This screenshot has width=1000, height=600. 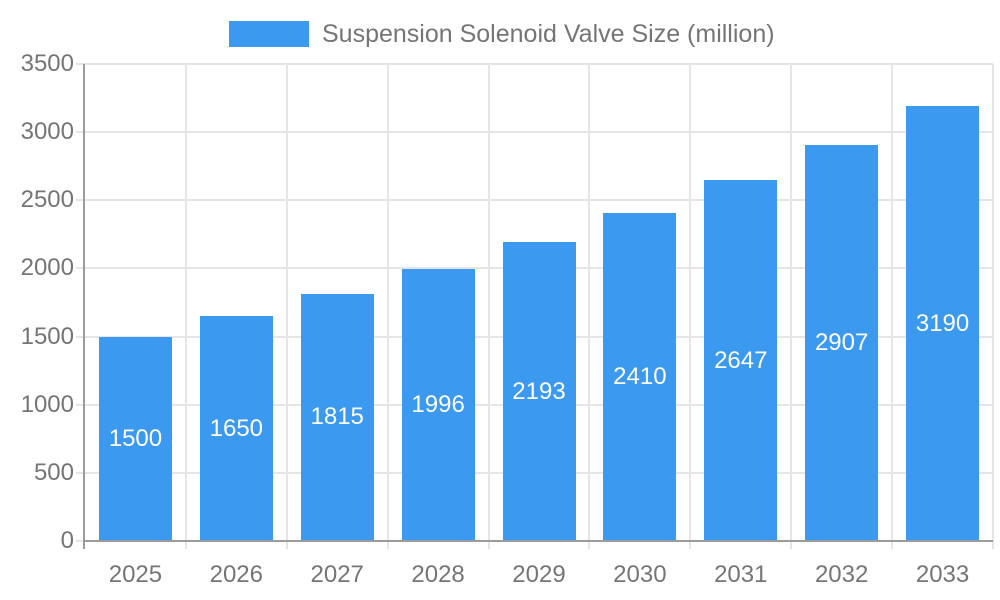 I want to click on bar-2027: 1815, so click(x=337, y=417).